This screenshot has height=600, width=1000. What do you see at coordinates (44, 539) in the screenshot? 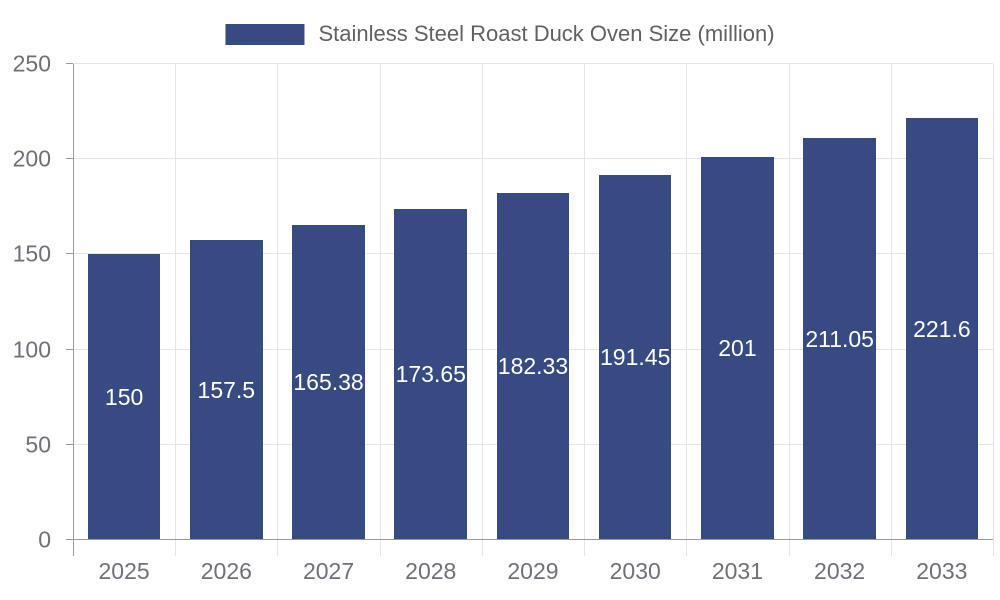
I see `y-axis-label: 0` at bounding box center [44, 539].